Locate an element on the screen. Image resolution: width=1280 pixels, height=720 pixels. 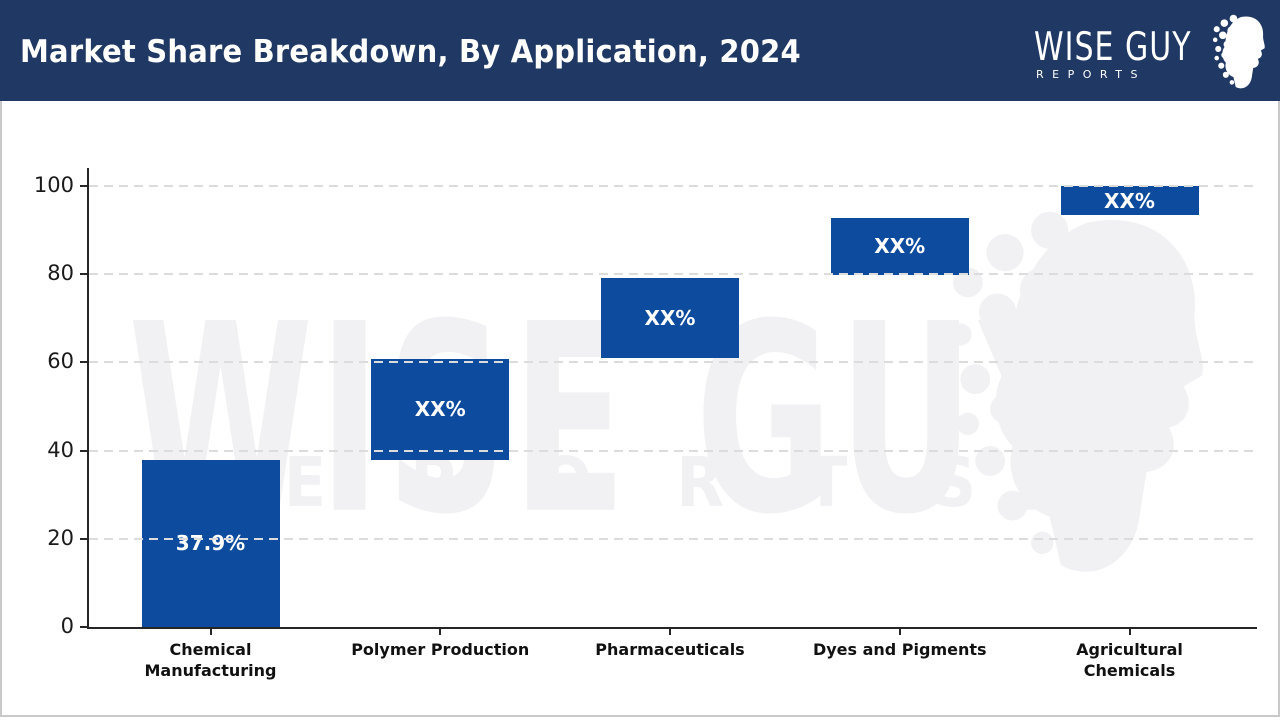
y-axis-tick-label: 20 is located at coordinates (60, 537).